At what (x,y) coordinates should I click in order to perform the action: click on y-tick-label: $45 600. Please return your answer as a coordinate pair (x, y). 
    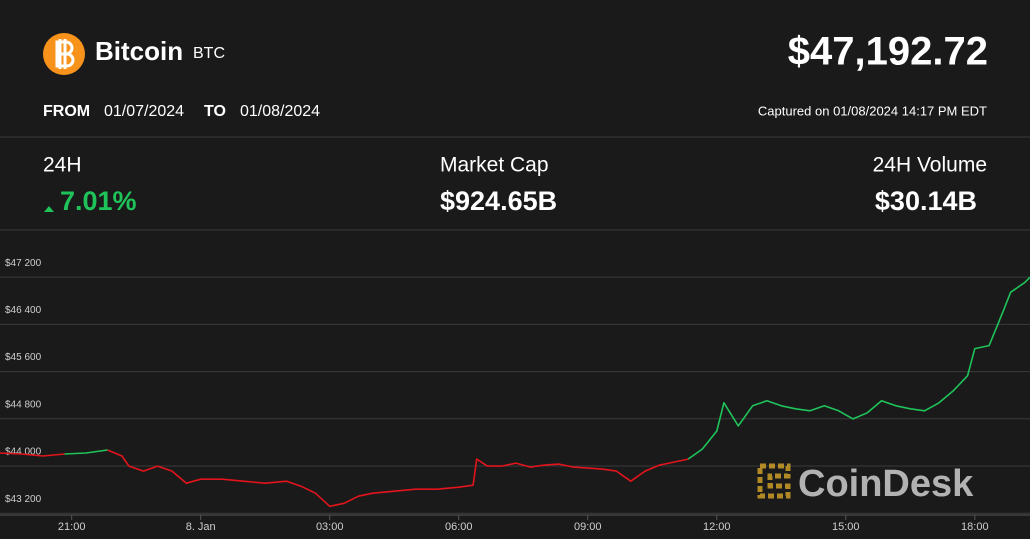
    Looking at the image, I should click on (23, 357).